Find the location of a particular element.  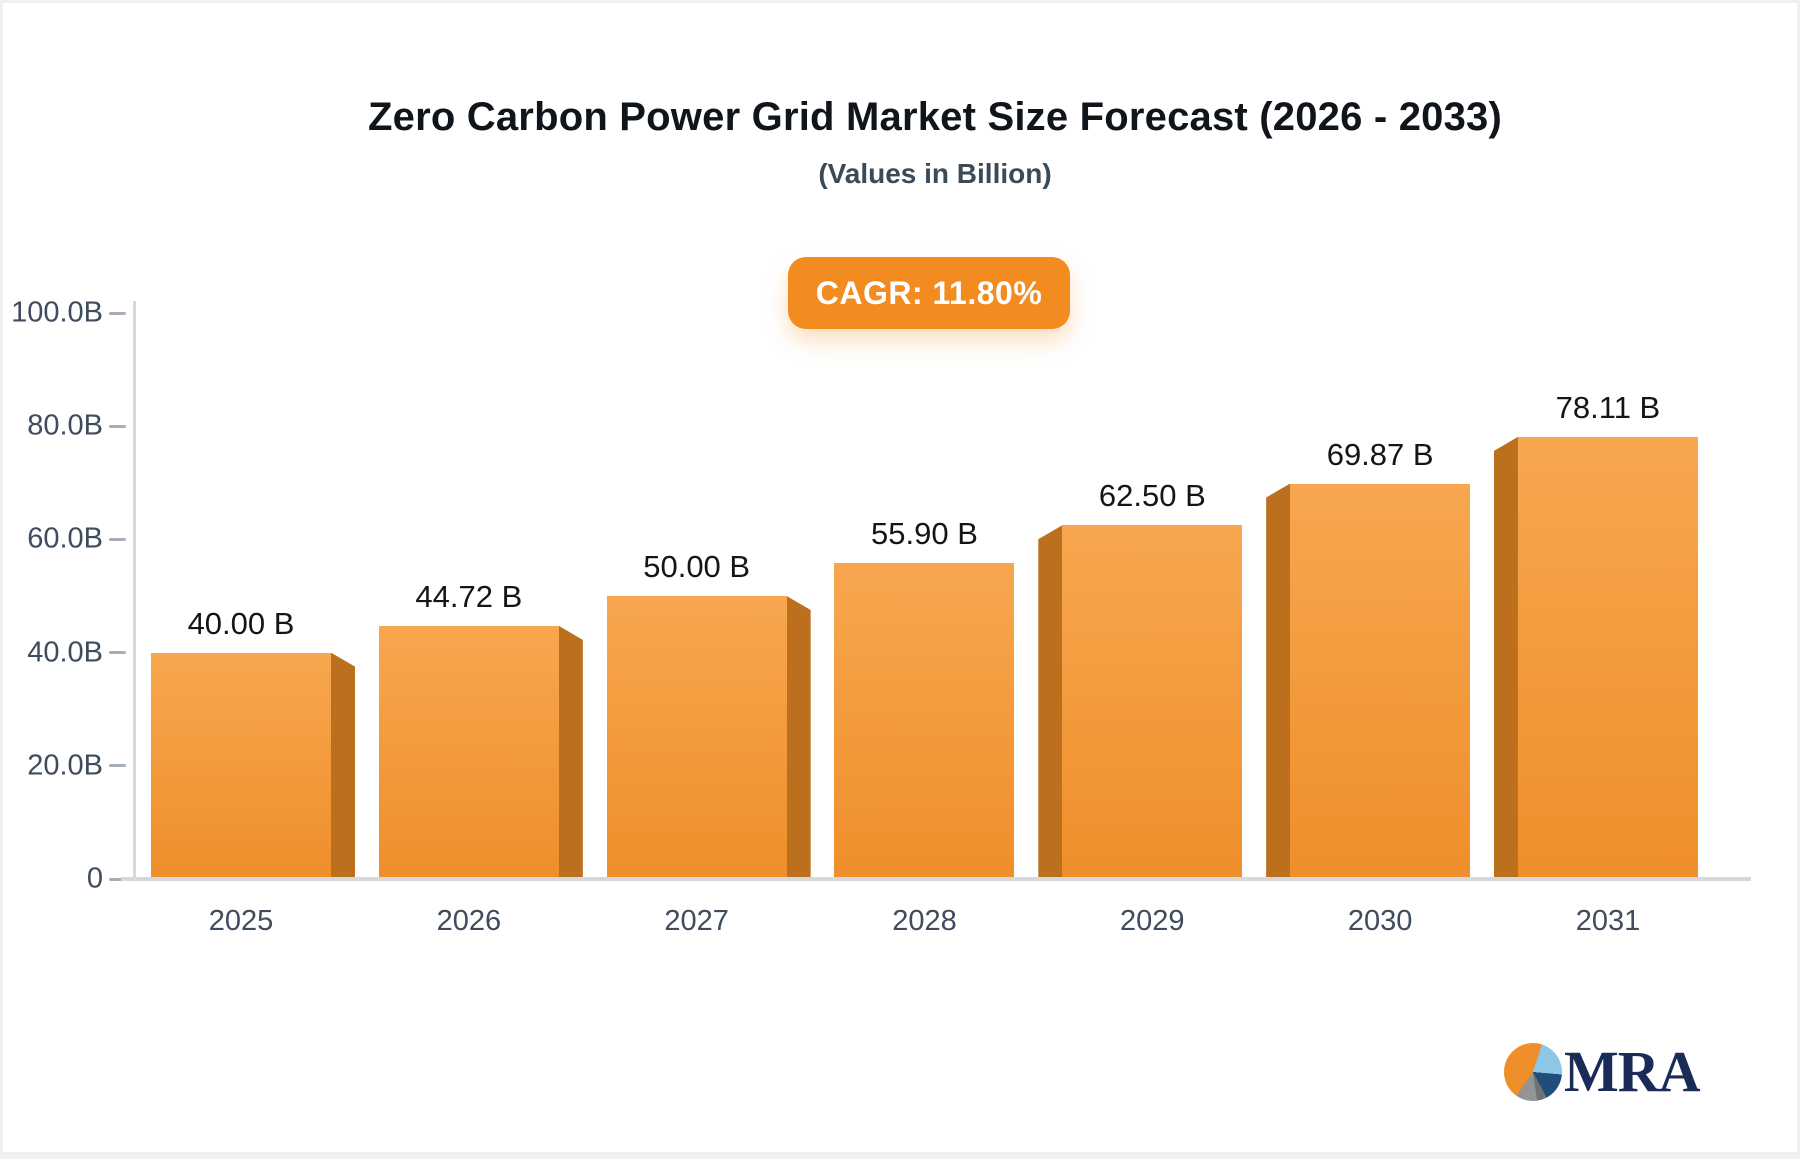

y-axis-line is located at coordinates (134, 590).